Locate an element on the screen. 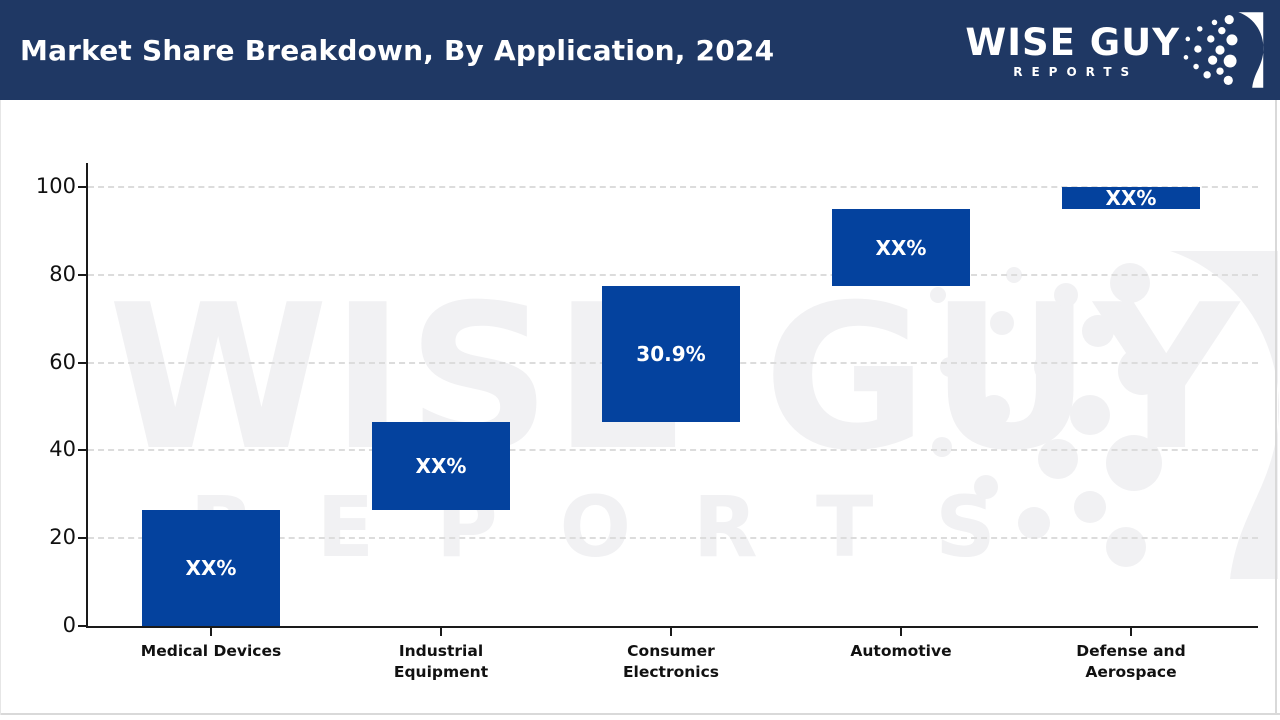  card-border-right is located at coordinates (1276, 407).